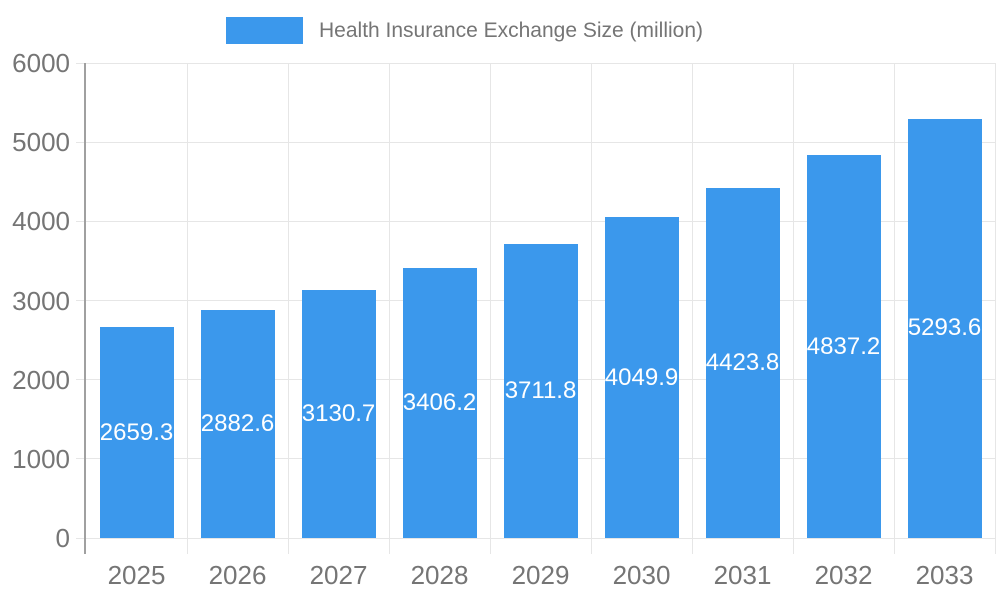  Describe the element at coordinates (136, 575) in the screenshot. I see `x-axis-tick-label: 2025` at that location.